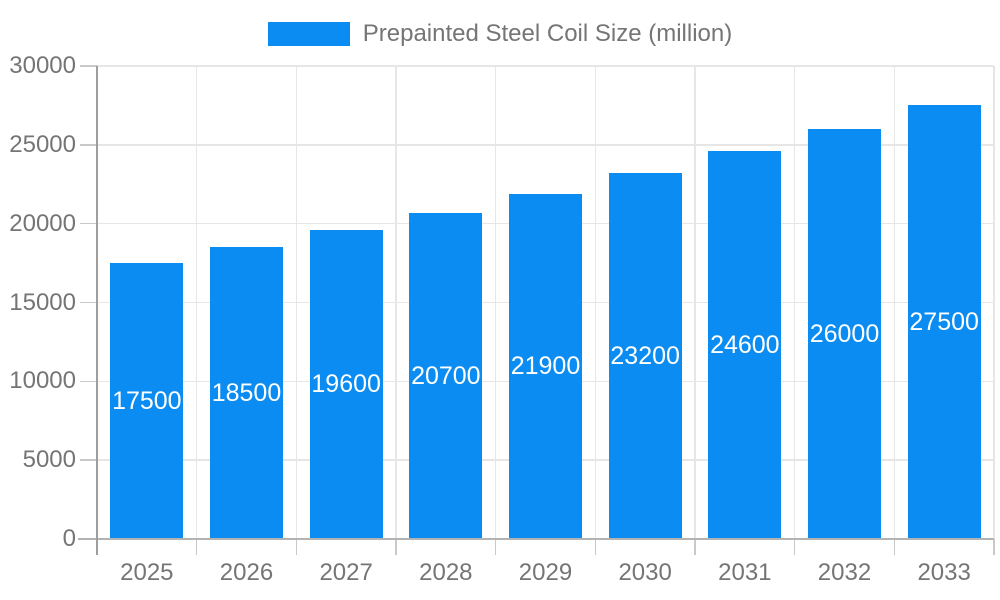 The height and width of the screenshot is (600, 1000). What do you see at coordinates (547, 33) in the screenshot?
I see `legend-label: Prepainted Steel Coil Size (million)` at bounding box center [547, 33].